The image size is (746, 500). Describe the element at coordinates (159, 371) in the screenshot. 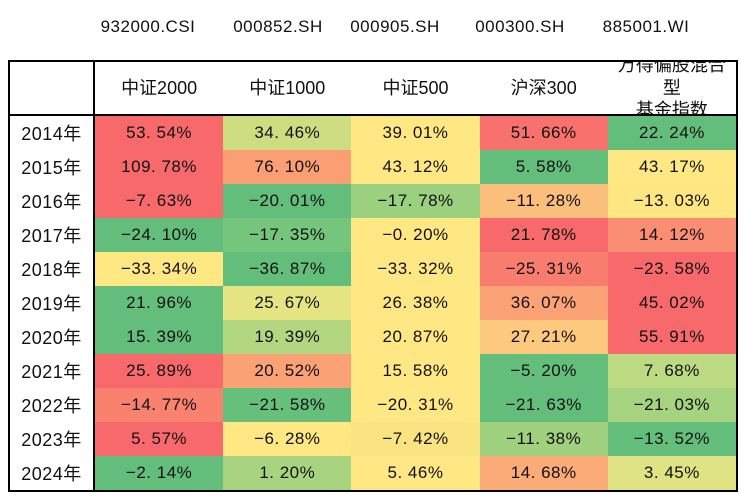

I see `return-cell: 25. 89%` at that location.